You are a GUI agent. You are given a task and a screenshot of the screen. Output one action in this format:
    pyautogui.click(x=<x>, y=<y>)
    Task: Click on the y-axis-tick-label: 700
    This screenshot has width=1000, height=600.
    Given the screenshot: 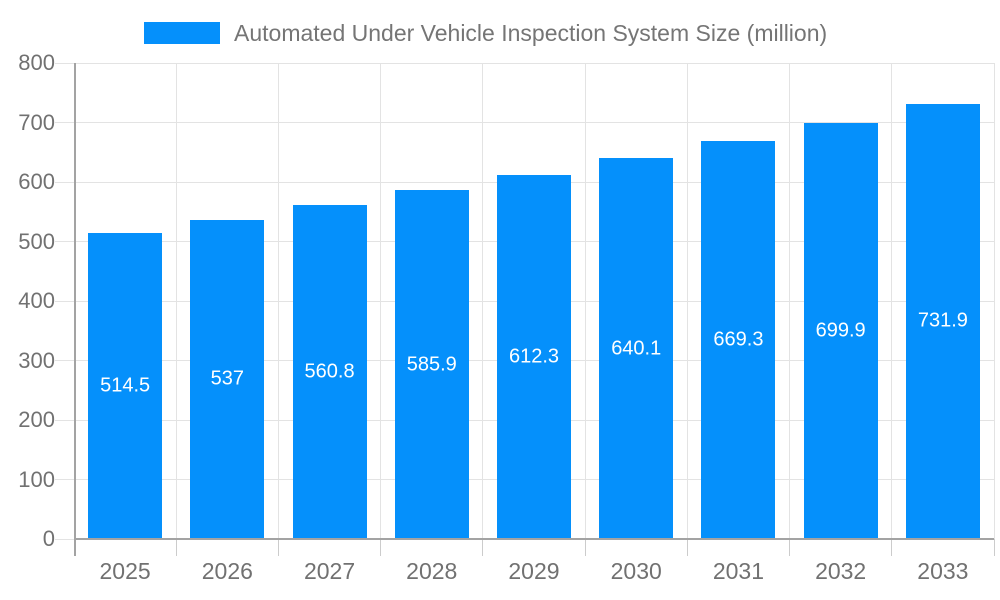 What is the action you would take?
    pyautogui.click(x=36, y=122)
    